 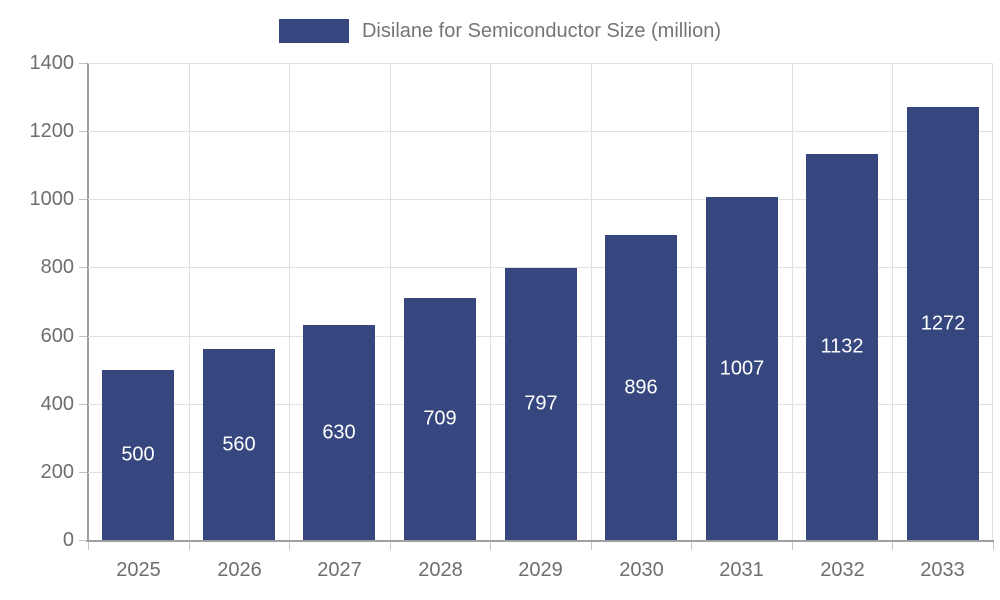 I want to click on bar-value-label: 630, so click(x=339, y=432).